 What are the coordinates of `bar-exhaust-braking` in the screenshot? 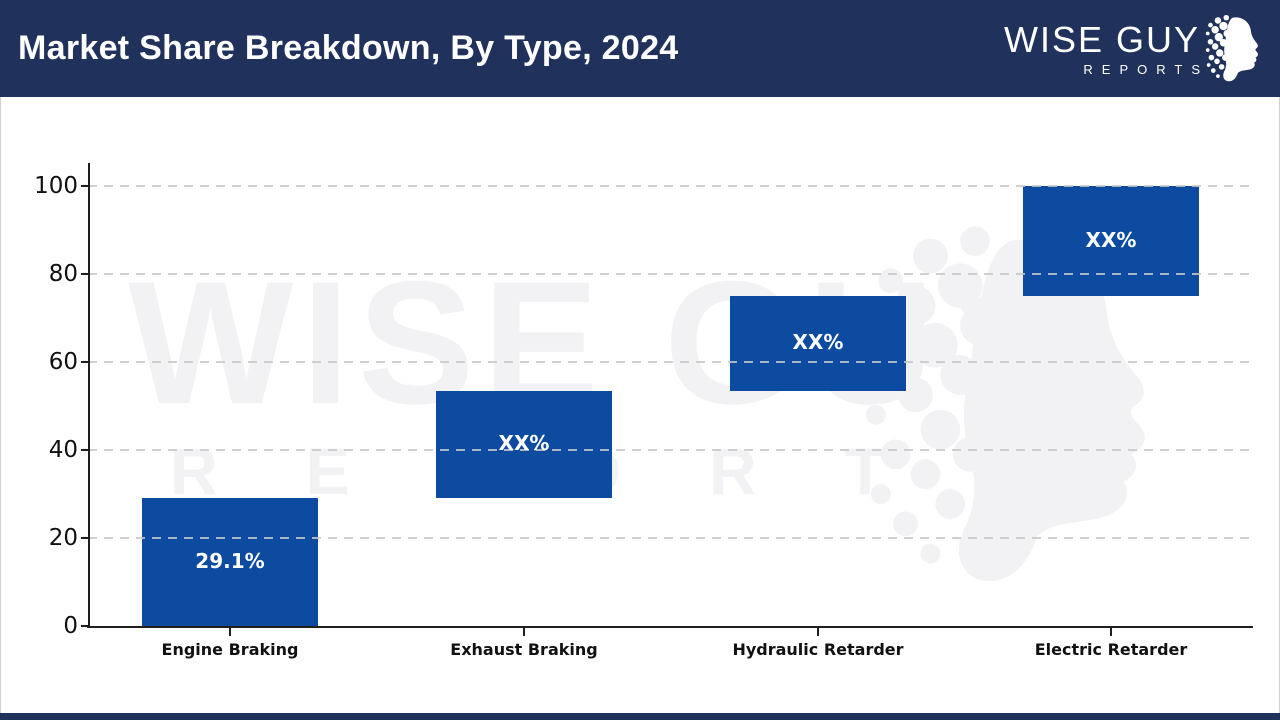 It's located at (524, 444).